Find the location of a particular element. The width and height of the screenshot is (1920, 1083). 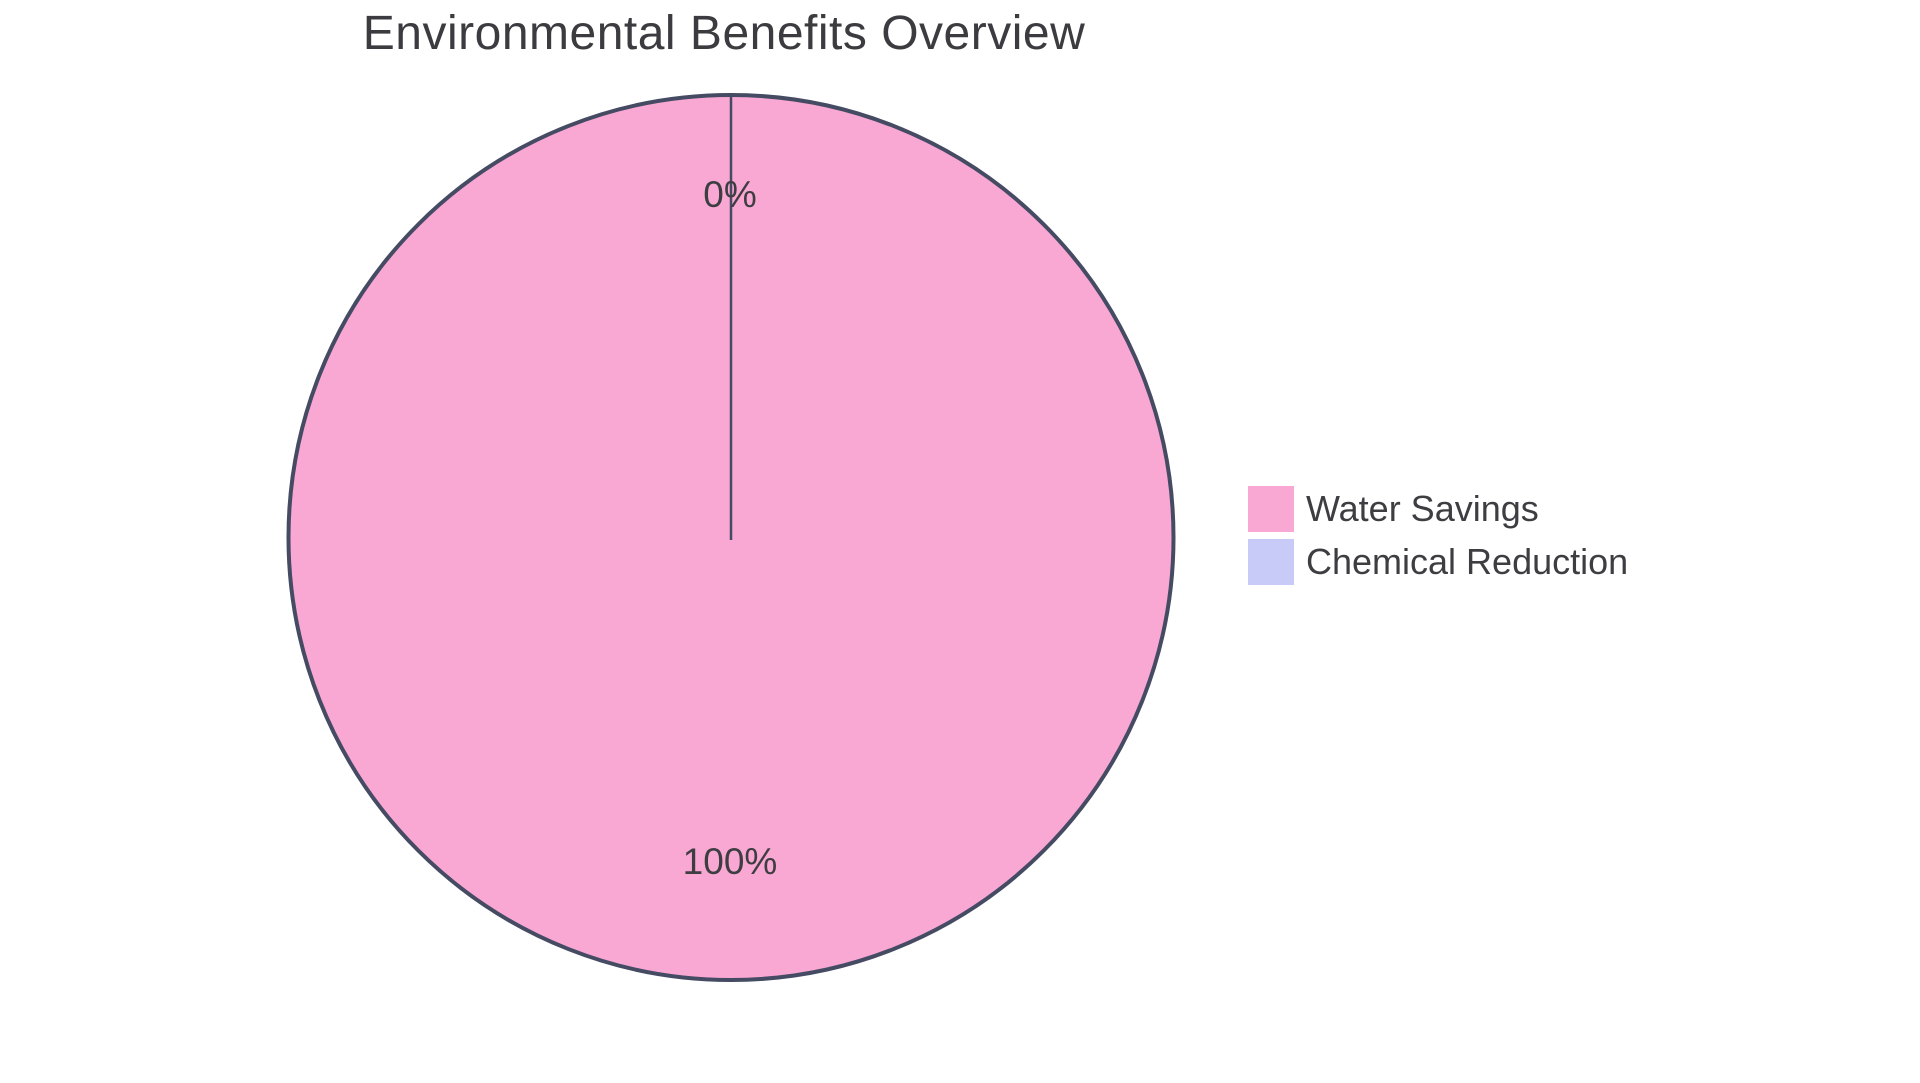

legend: Water Savings Chemical Reduction is located at coordinates (1438, 535).